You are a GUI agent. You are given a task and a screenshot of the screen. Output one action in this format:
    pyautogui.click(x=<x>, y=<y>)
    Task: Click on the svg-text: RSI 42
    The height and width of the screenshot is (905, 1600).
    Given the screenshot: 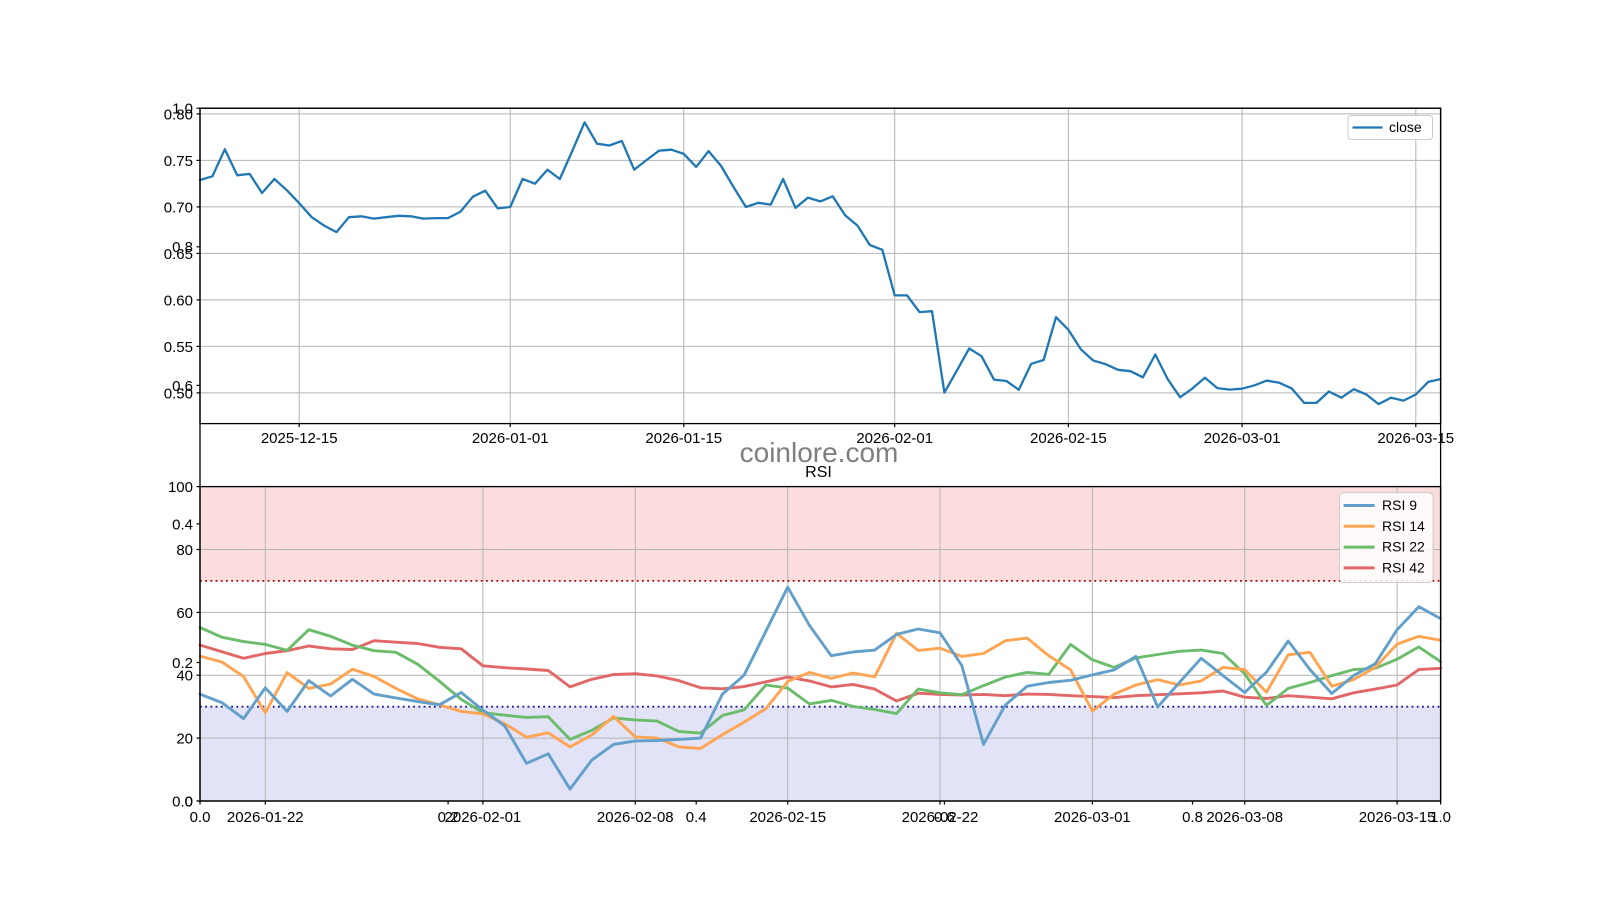 What is the action you would take?
    pyautogui.click(x=1403, y=567)
    